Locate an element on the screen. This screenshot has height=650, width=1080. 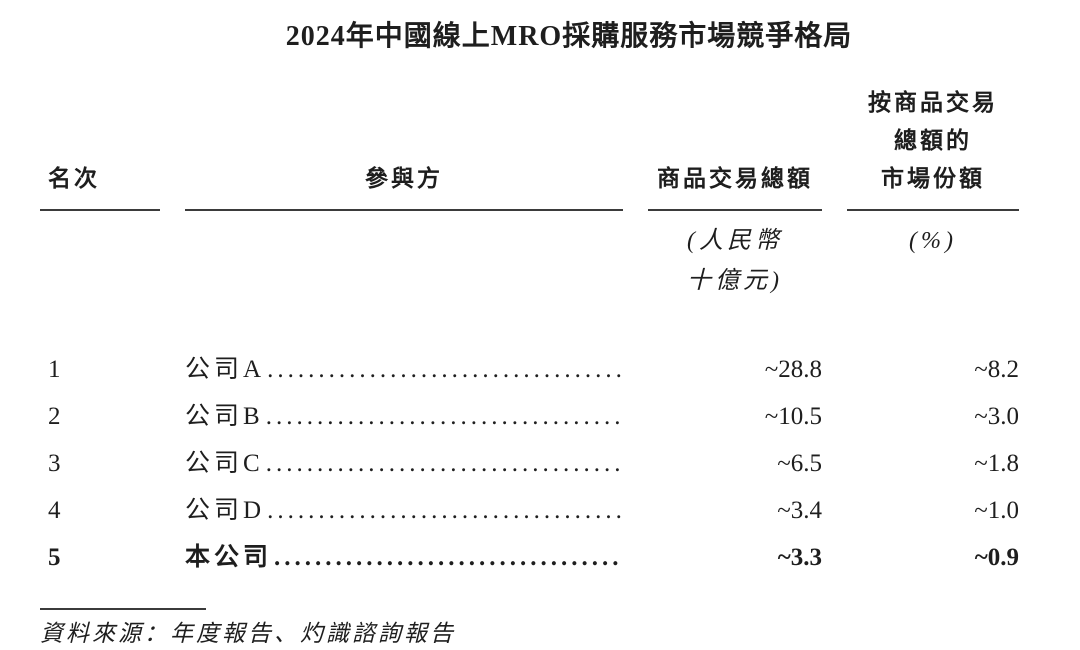
share-cell: ~0.9 is located at coordinates (996, 557).